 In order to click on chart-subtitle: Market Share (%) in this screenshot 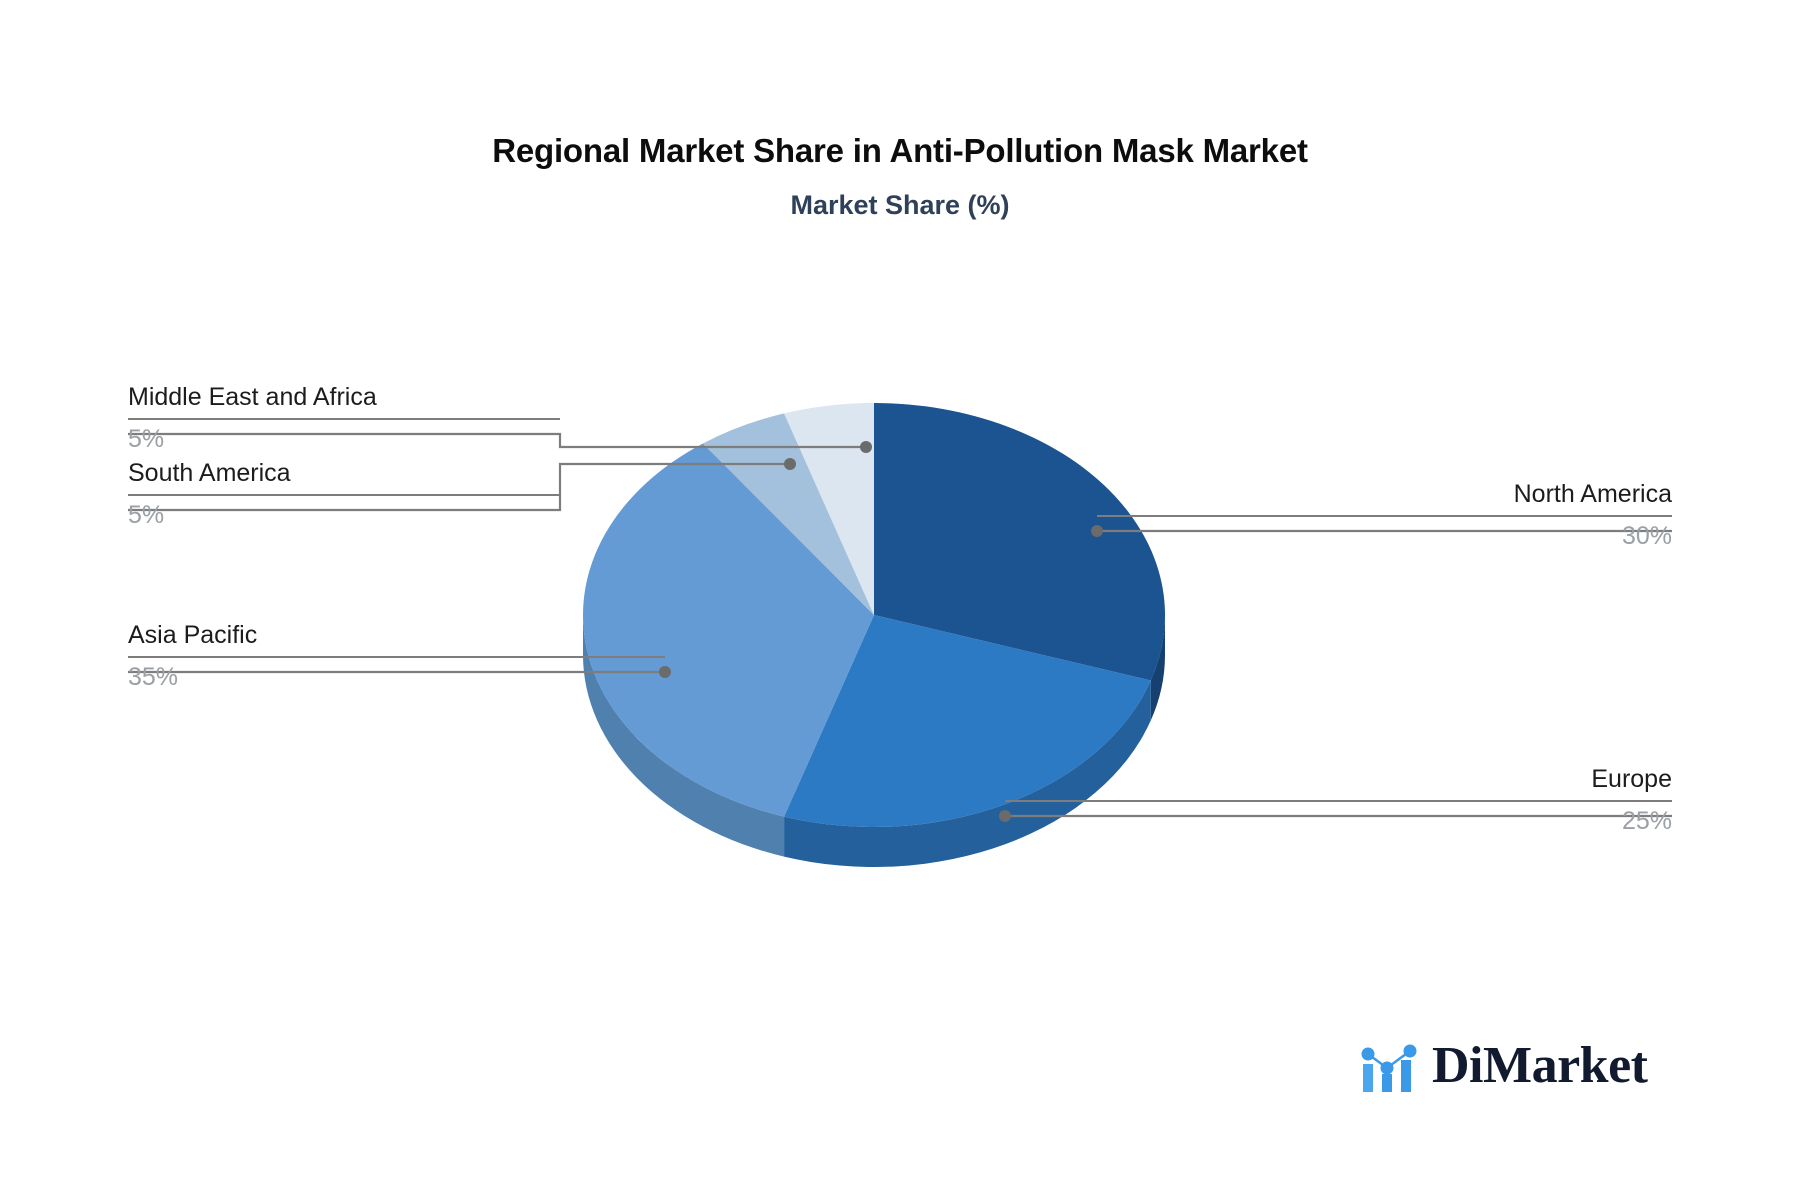, I will do `click(900, 205)`.